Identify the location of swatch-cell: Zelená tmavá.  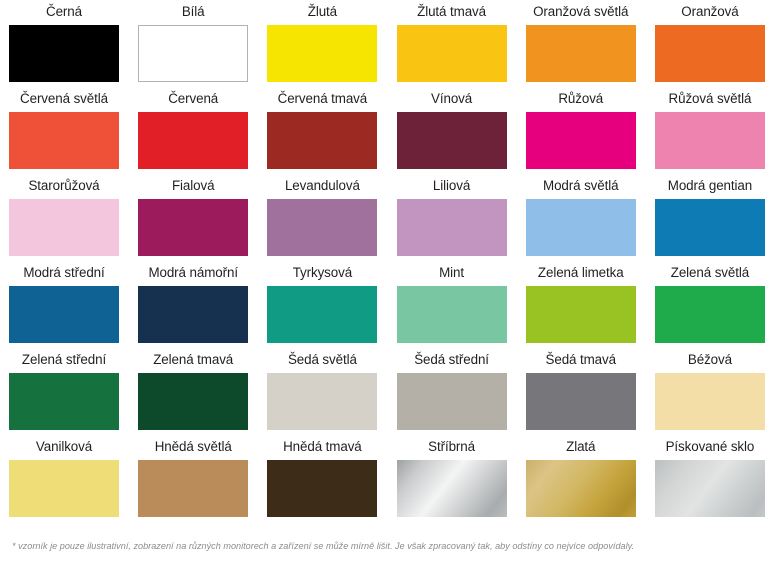
(202, 395).